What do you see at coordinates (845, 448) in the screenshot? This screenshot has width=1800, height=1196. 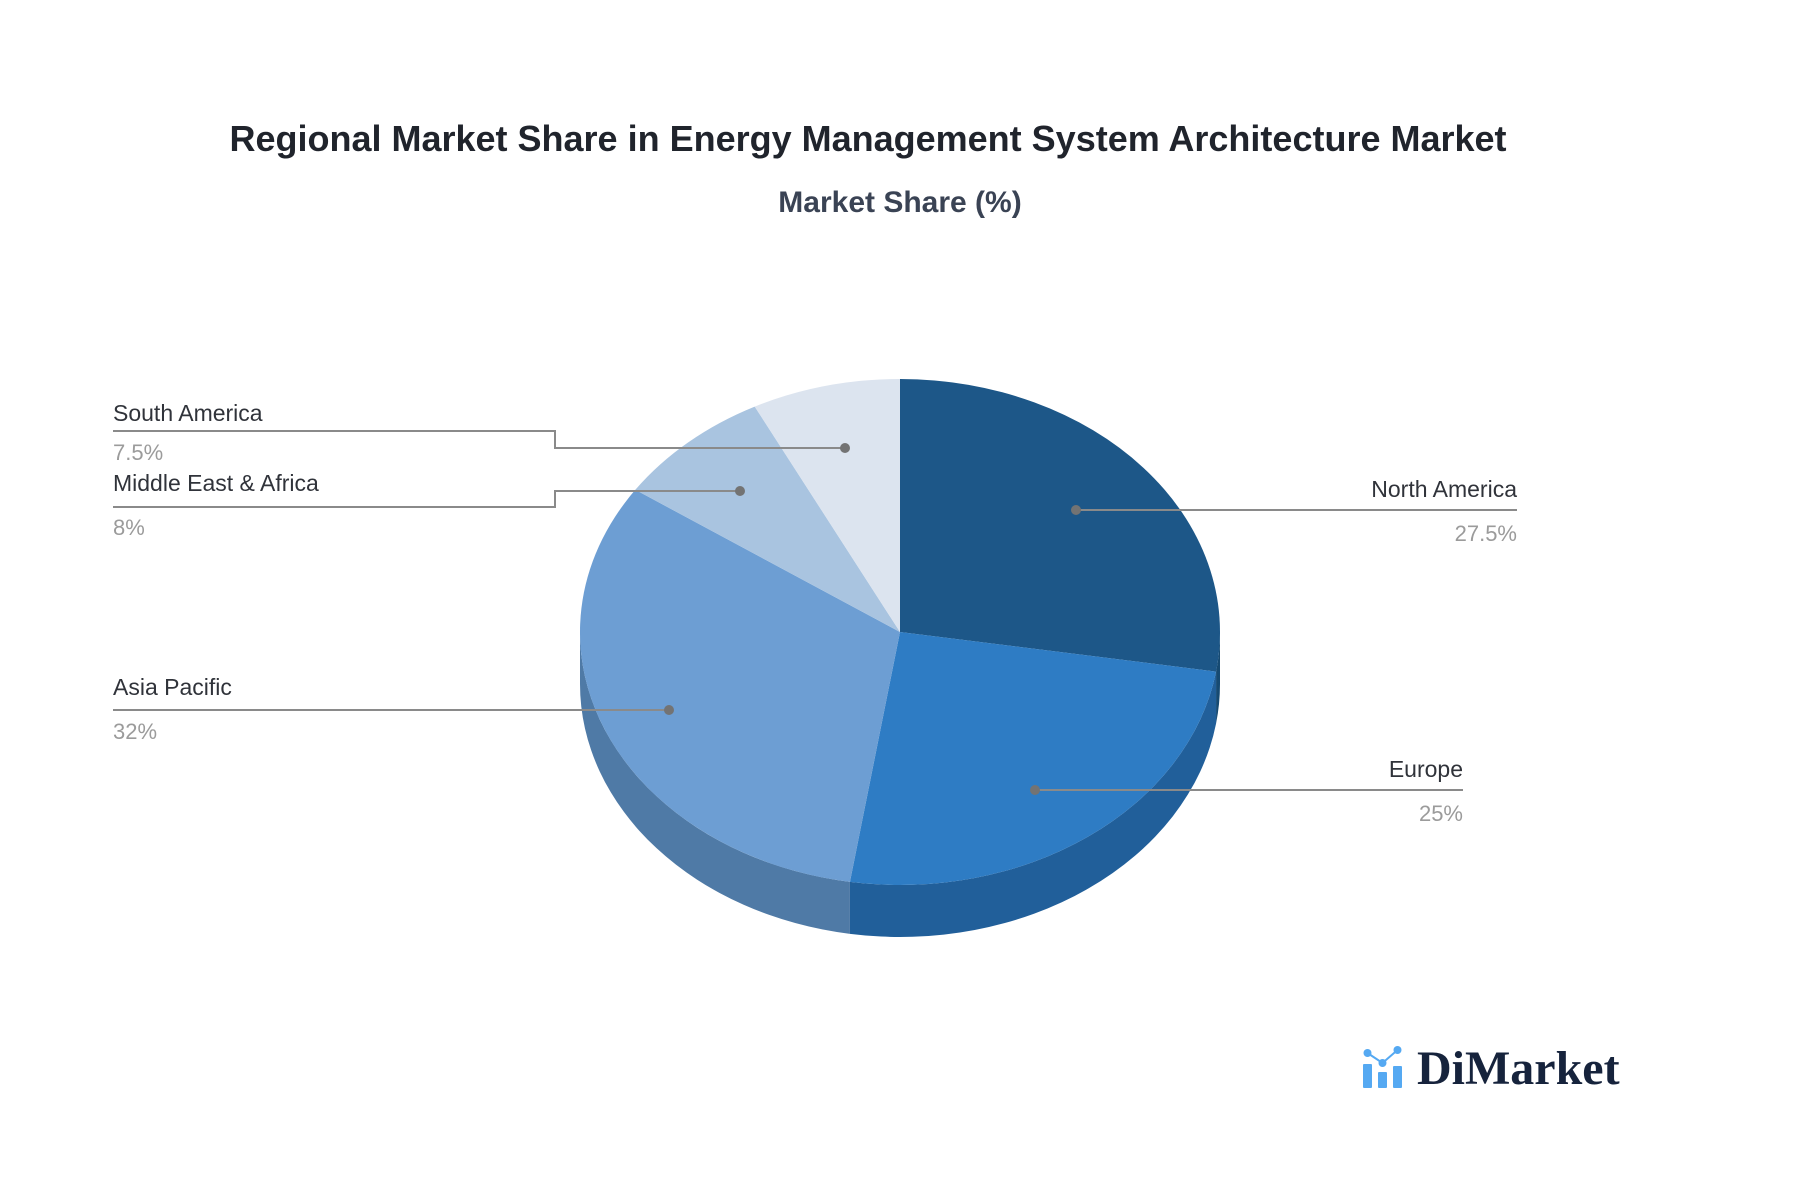 I see `leader-dot-south-america` at bounding box center [845, 448].